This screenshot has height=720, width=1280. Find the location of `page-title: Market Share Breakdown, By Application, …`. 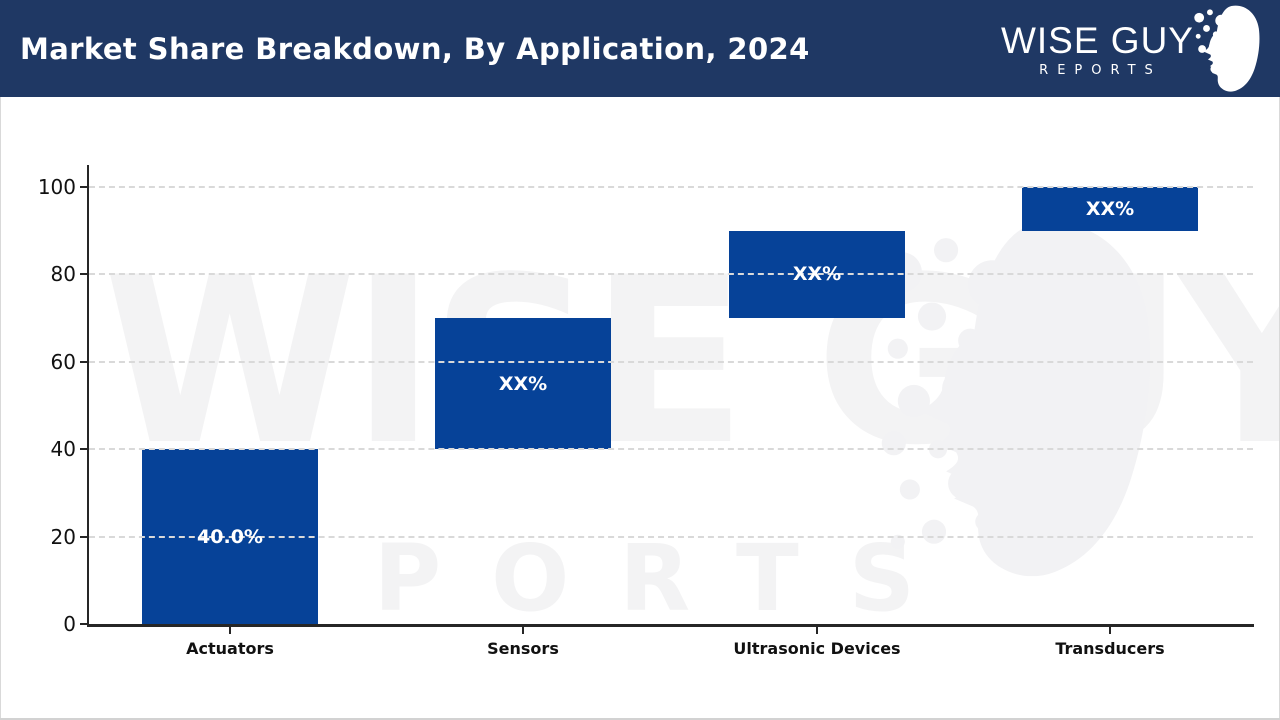

page-title: Market Share Breakdown, By Application, … is located at coordinates (415, 48).